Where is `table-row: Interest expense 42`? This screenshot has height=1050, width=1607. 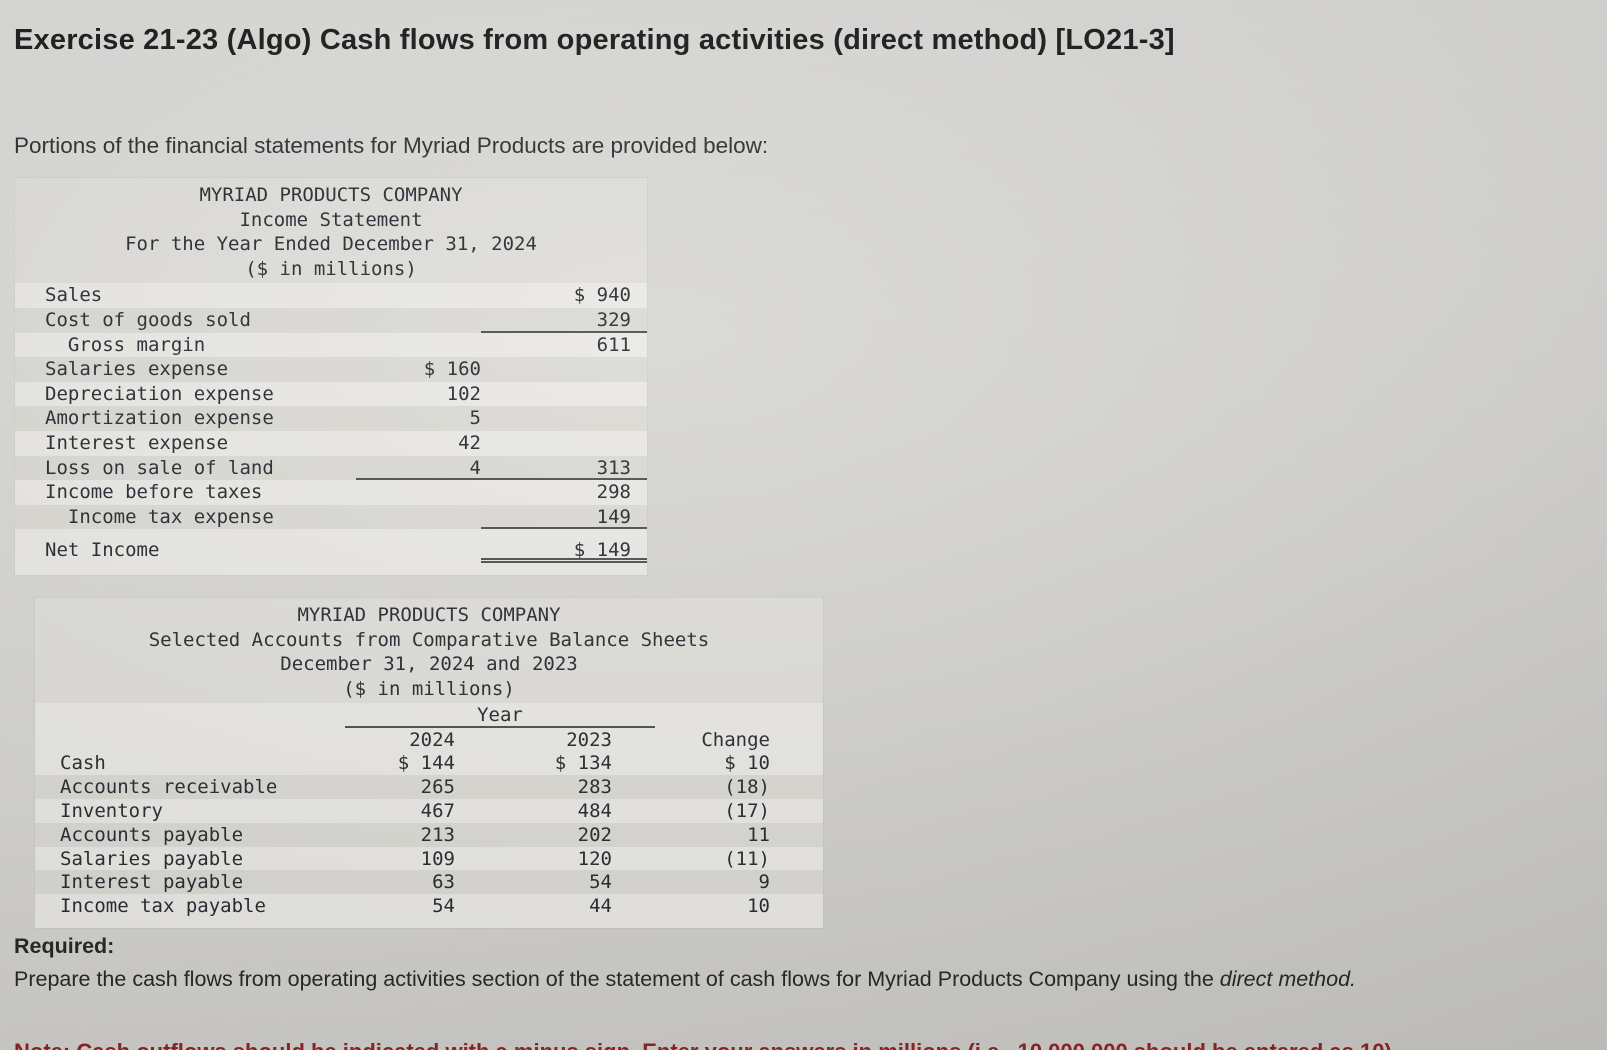 table-row: Interest expense 42 is located at coordinates (331, 443).